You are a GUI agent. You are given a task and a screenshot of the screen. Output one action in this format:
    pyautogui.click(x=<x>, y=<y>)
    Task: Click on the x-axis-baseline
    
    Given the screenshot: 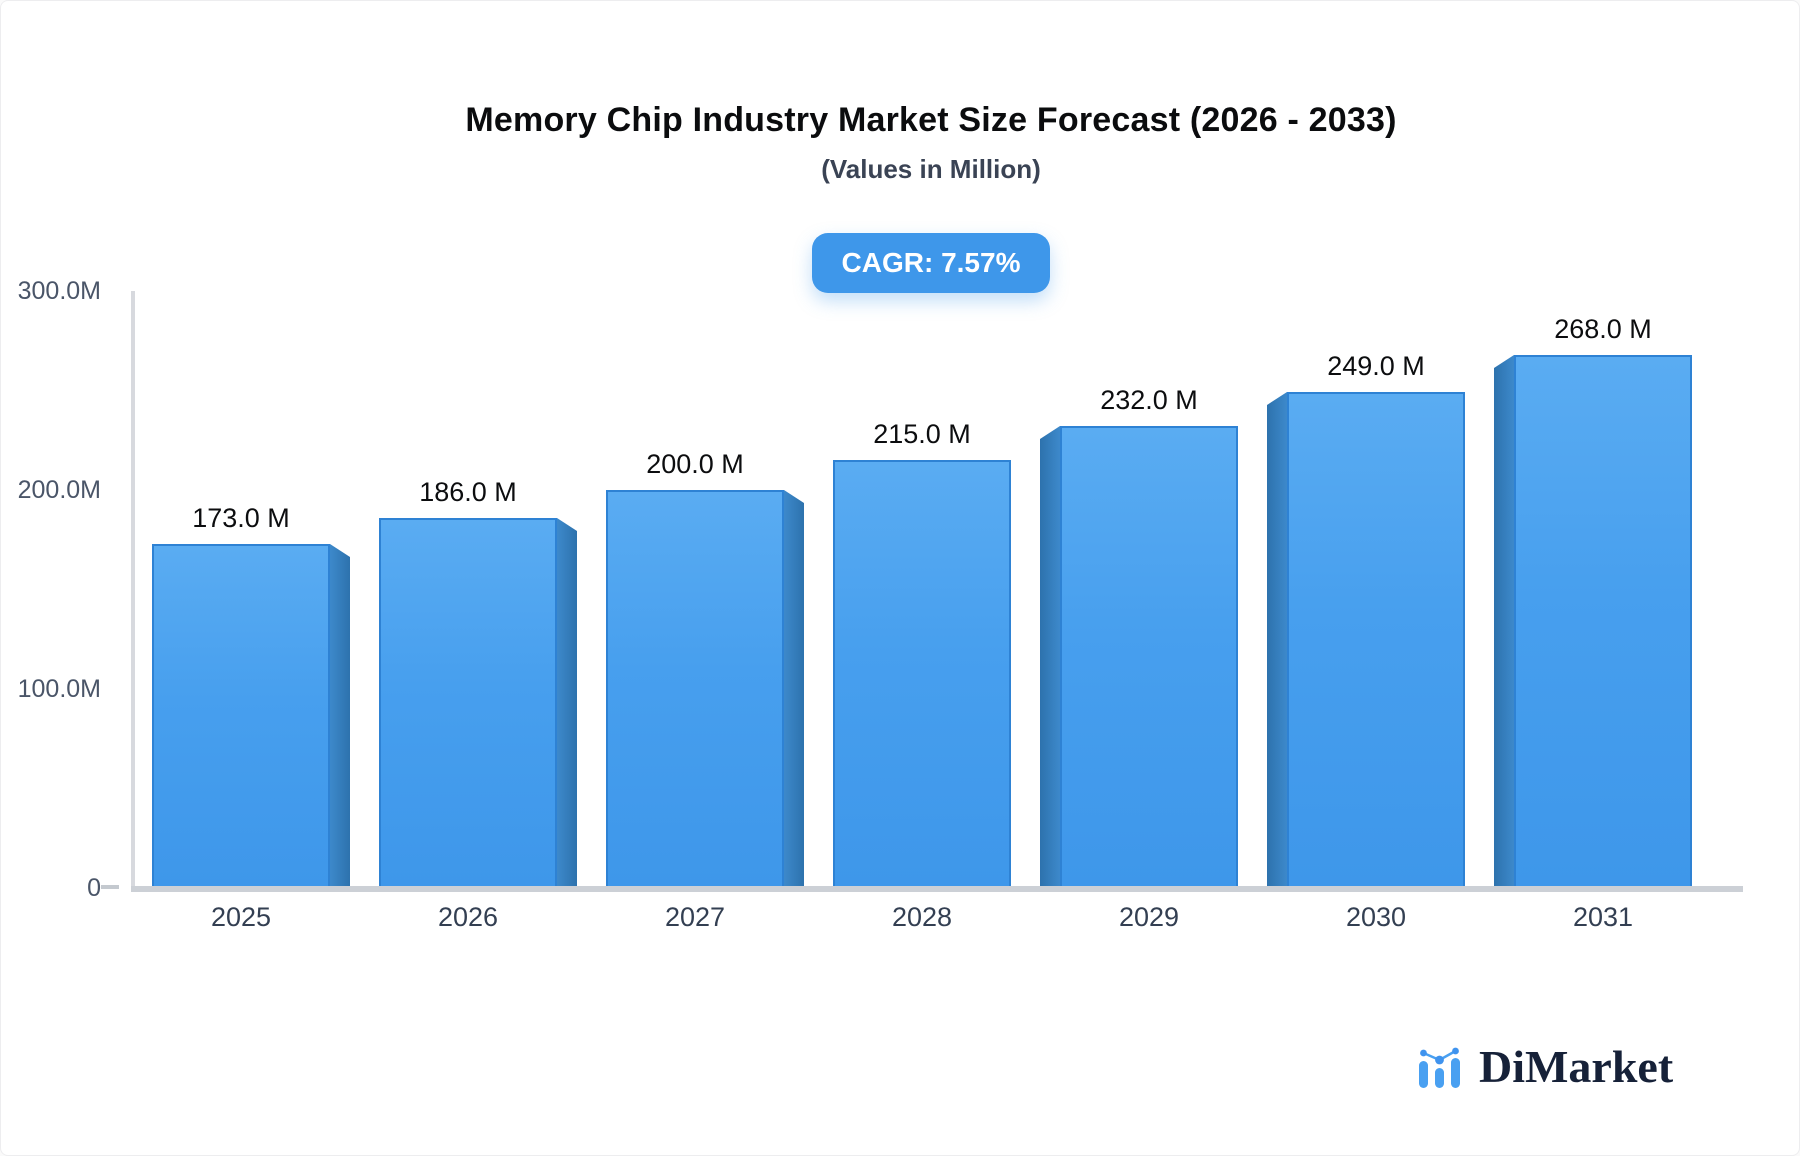 What is the action you would take?
    pyautogui.click(x=937, y=889)
    